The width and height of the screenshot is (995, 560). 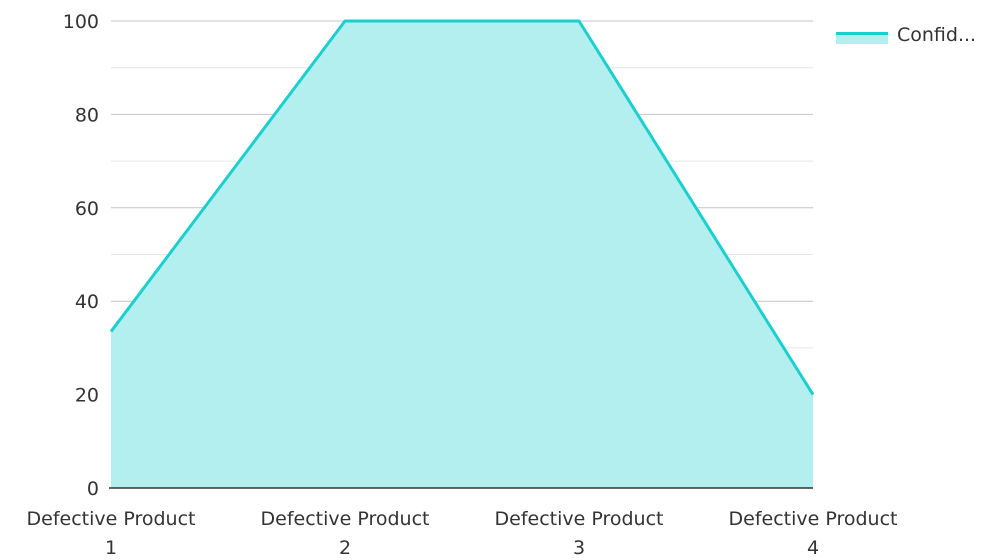 I want to click on y-tick-label: 100, so click(x=81, y=22).